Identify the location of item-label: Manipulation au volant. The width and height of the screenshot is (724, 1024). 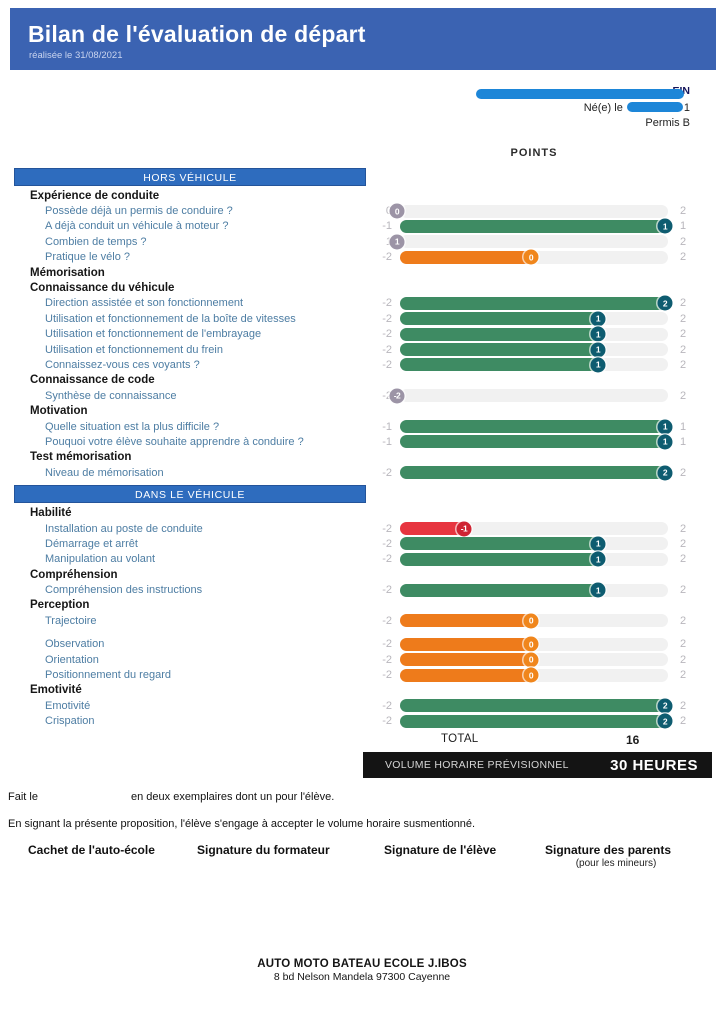
(100, 559).